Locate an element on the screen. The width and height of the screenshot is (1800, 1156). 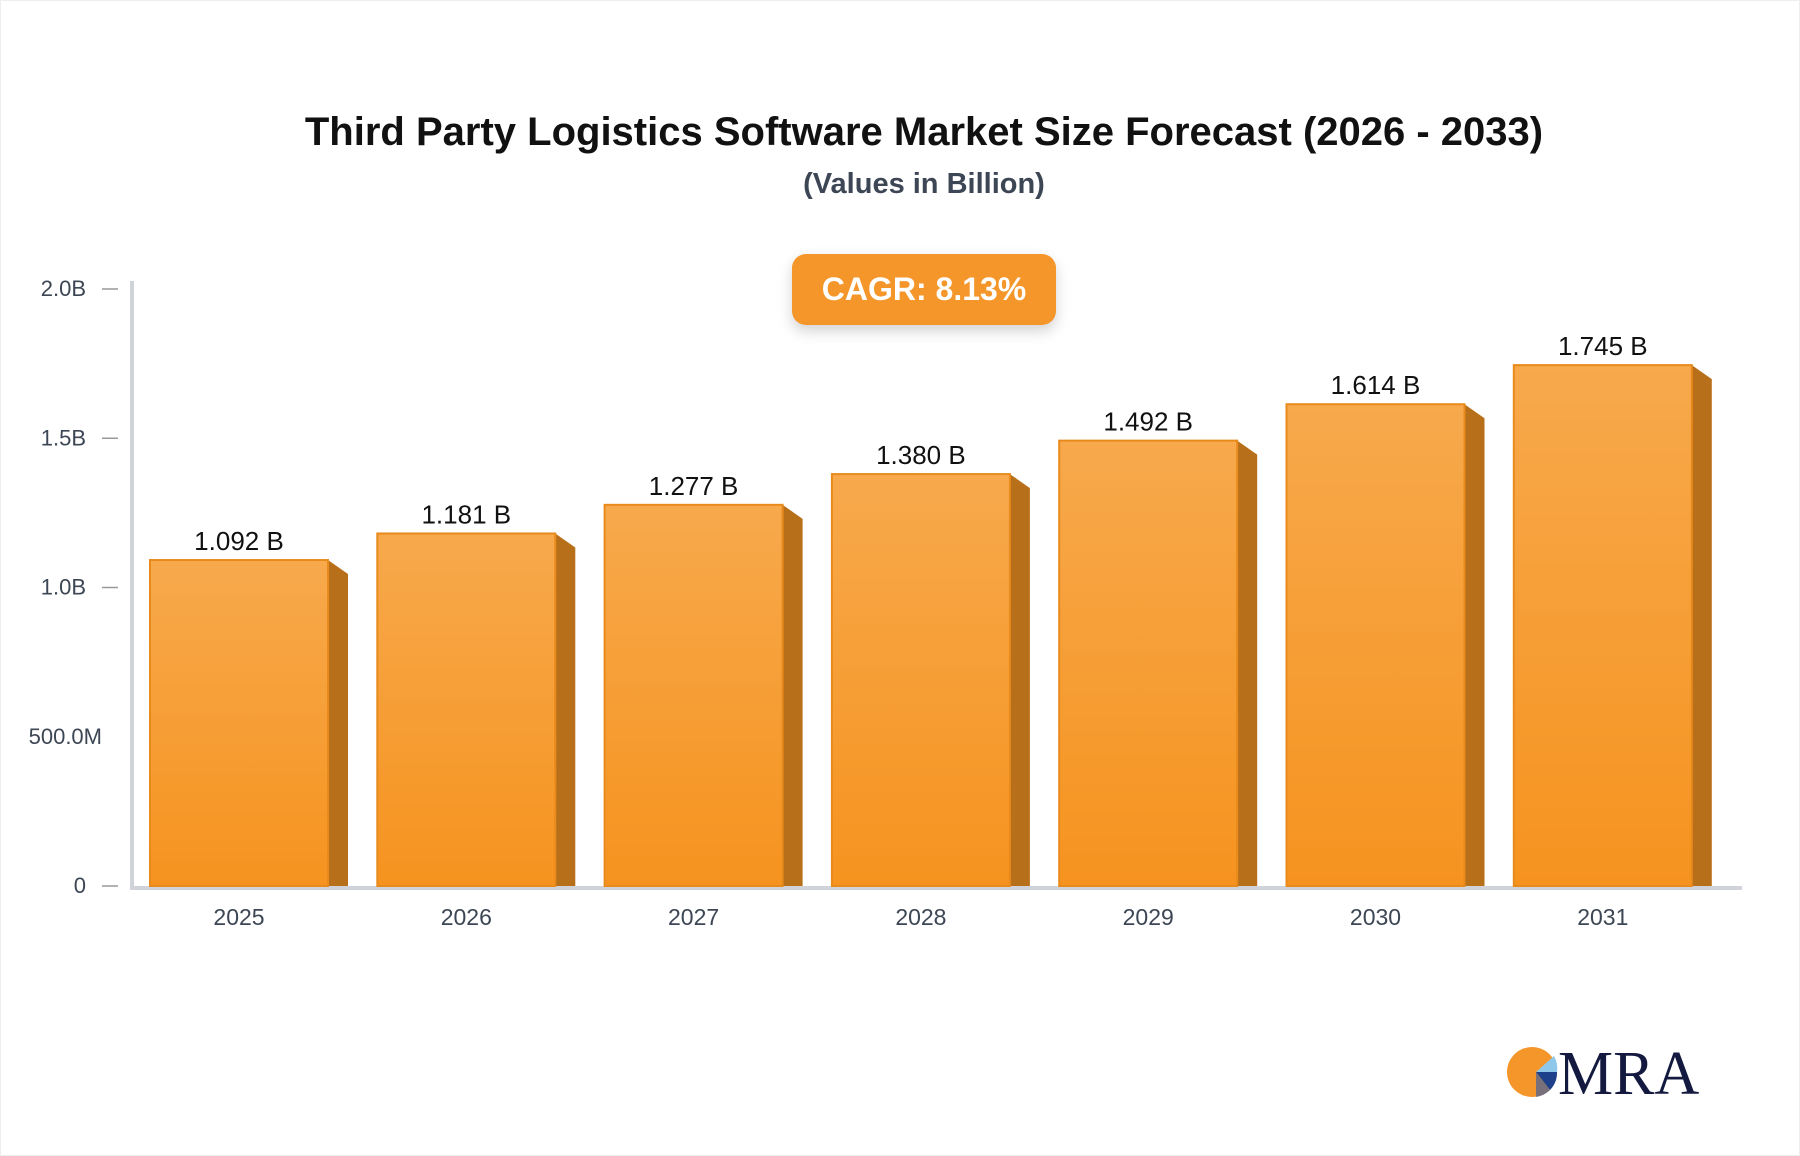
x-tick-label: 2030 is located at coordinates (1375, 917).